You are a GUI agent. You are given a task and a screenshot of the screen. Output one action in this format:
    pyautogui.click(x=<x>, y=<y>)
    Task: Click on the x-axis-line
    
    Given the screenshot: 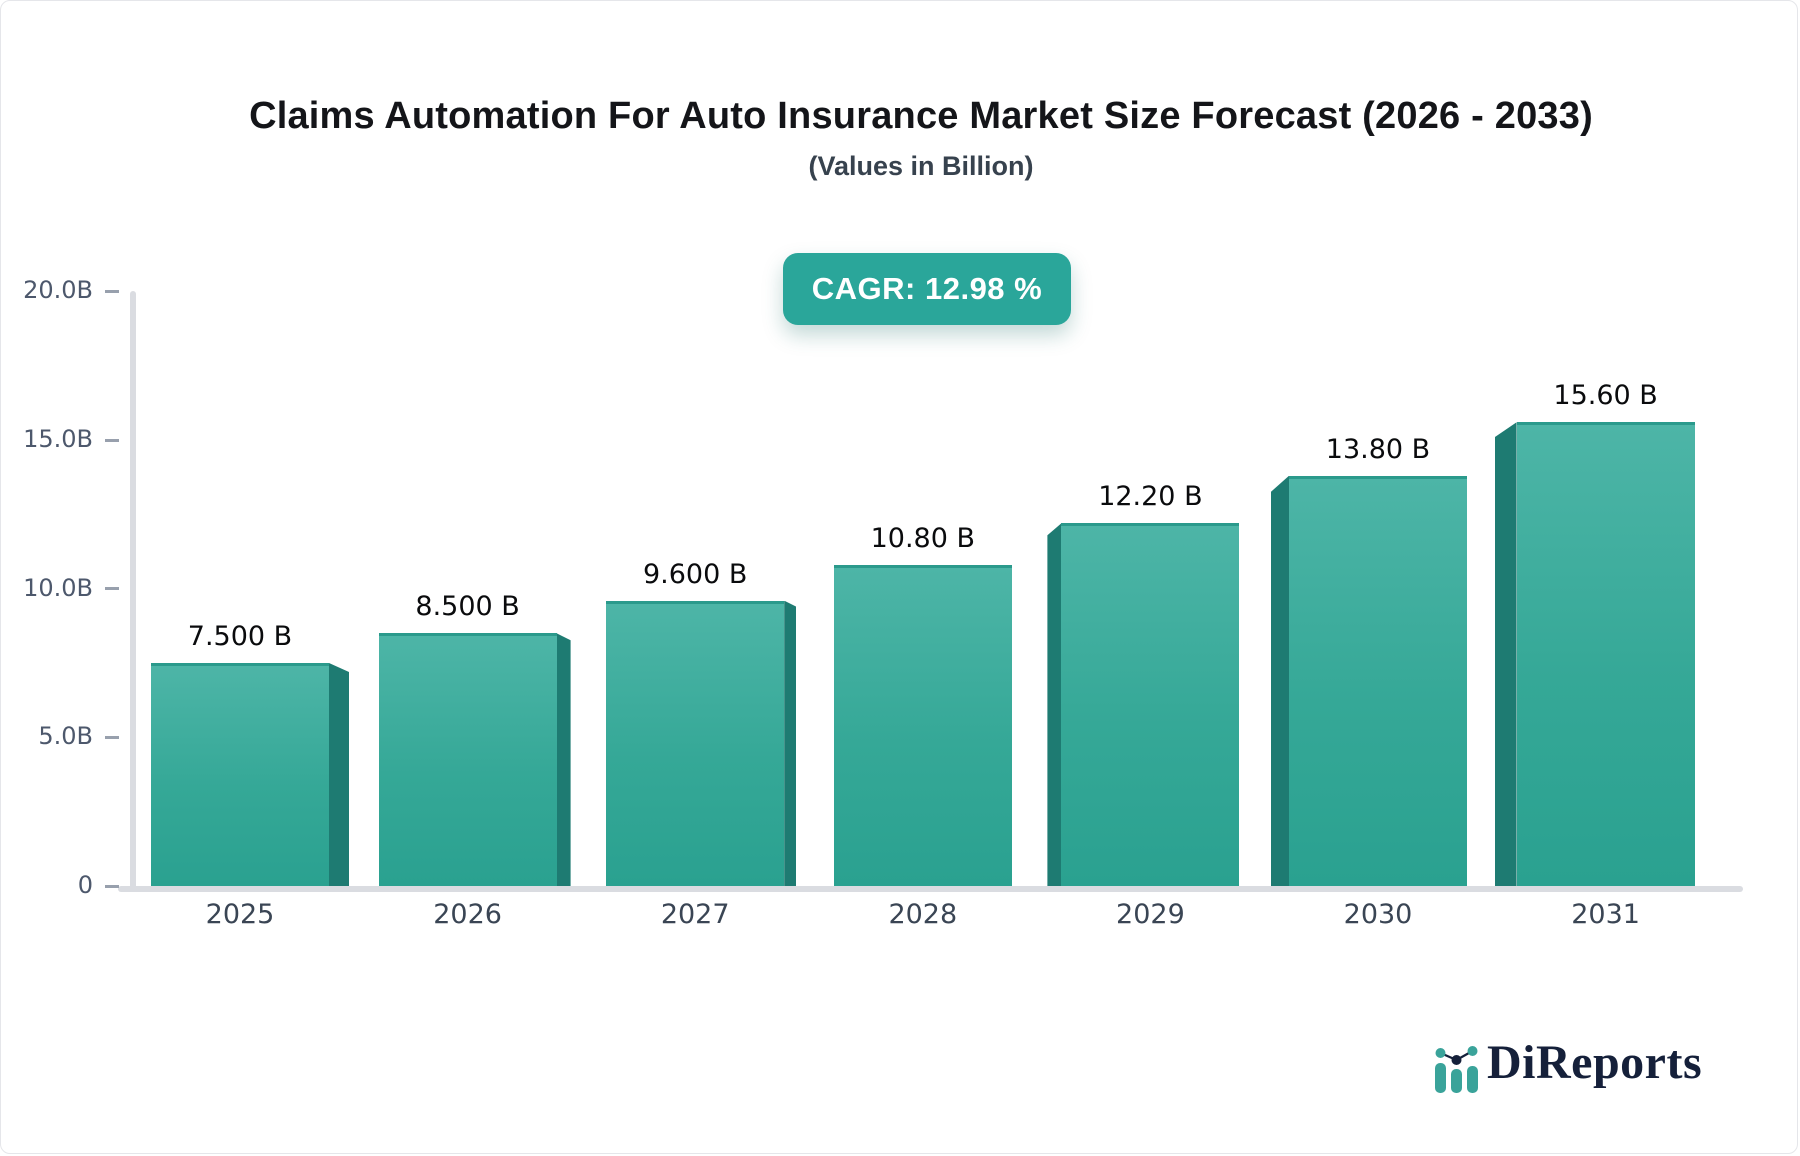 What is the action you would take?
    pyautogui.click(x=930, y=889)
    